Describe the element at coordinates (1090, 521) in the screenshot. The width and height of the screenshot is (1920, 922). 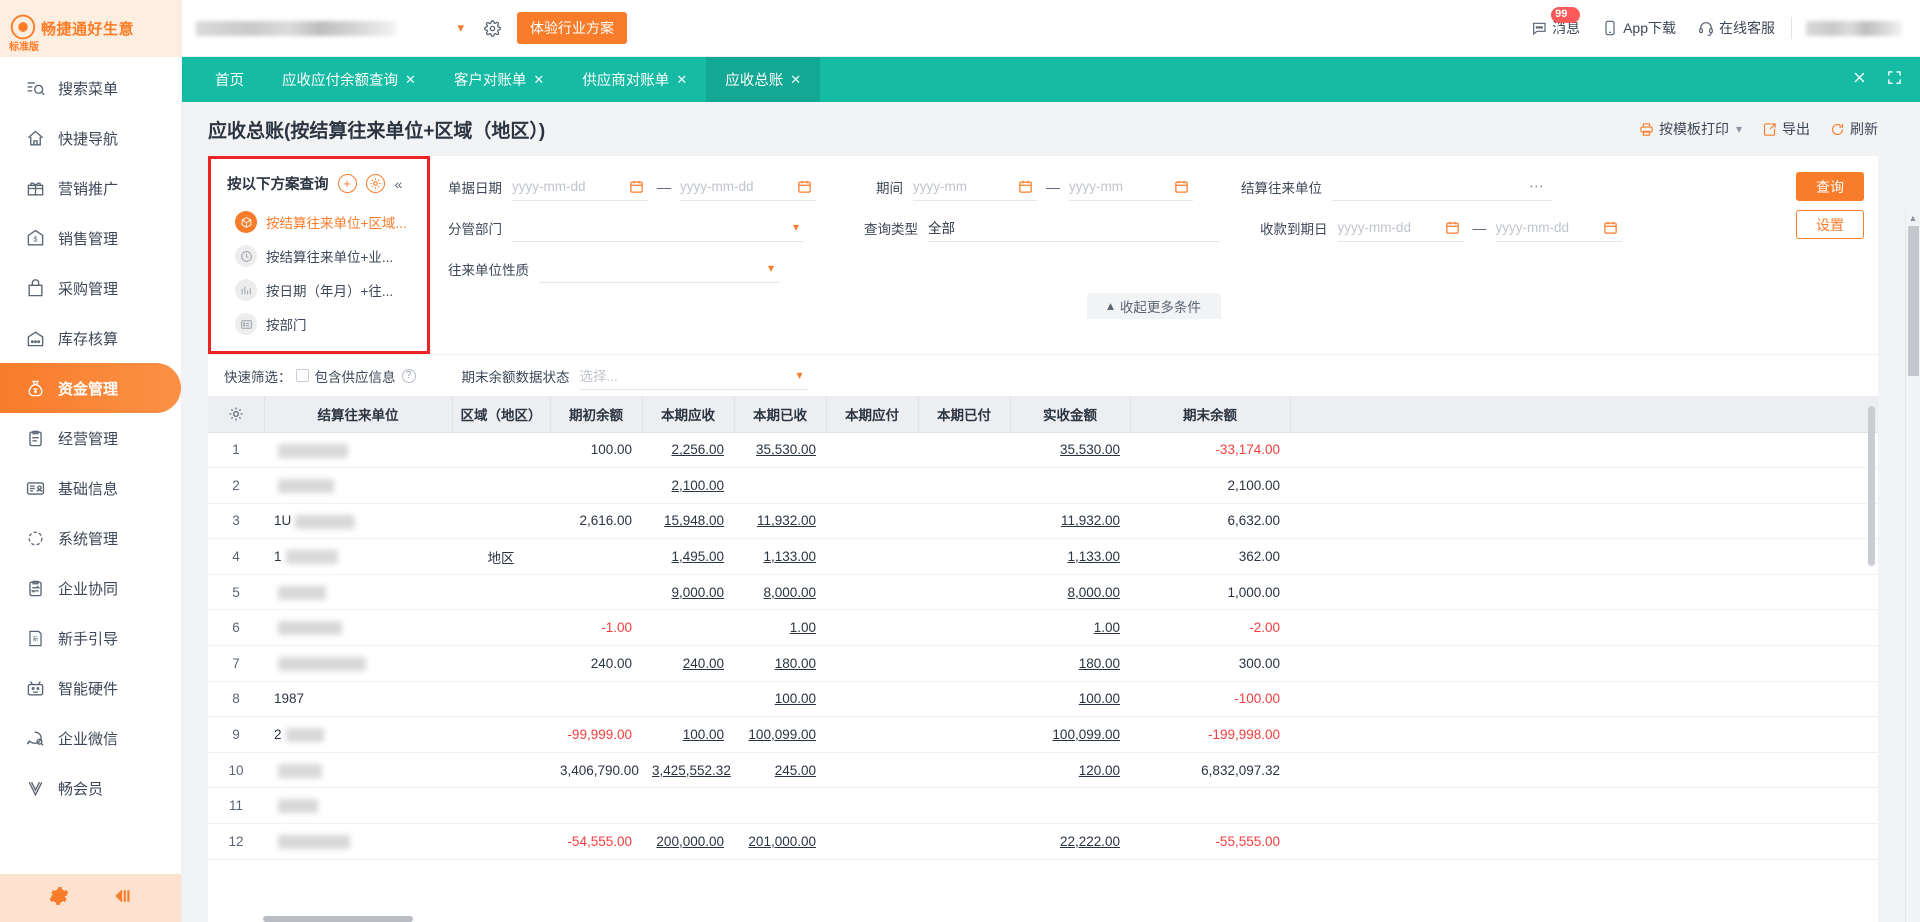
I see `amount-link: 11,932.00` at that location.